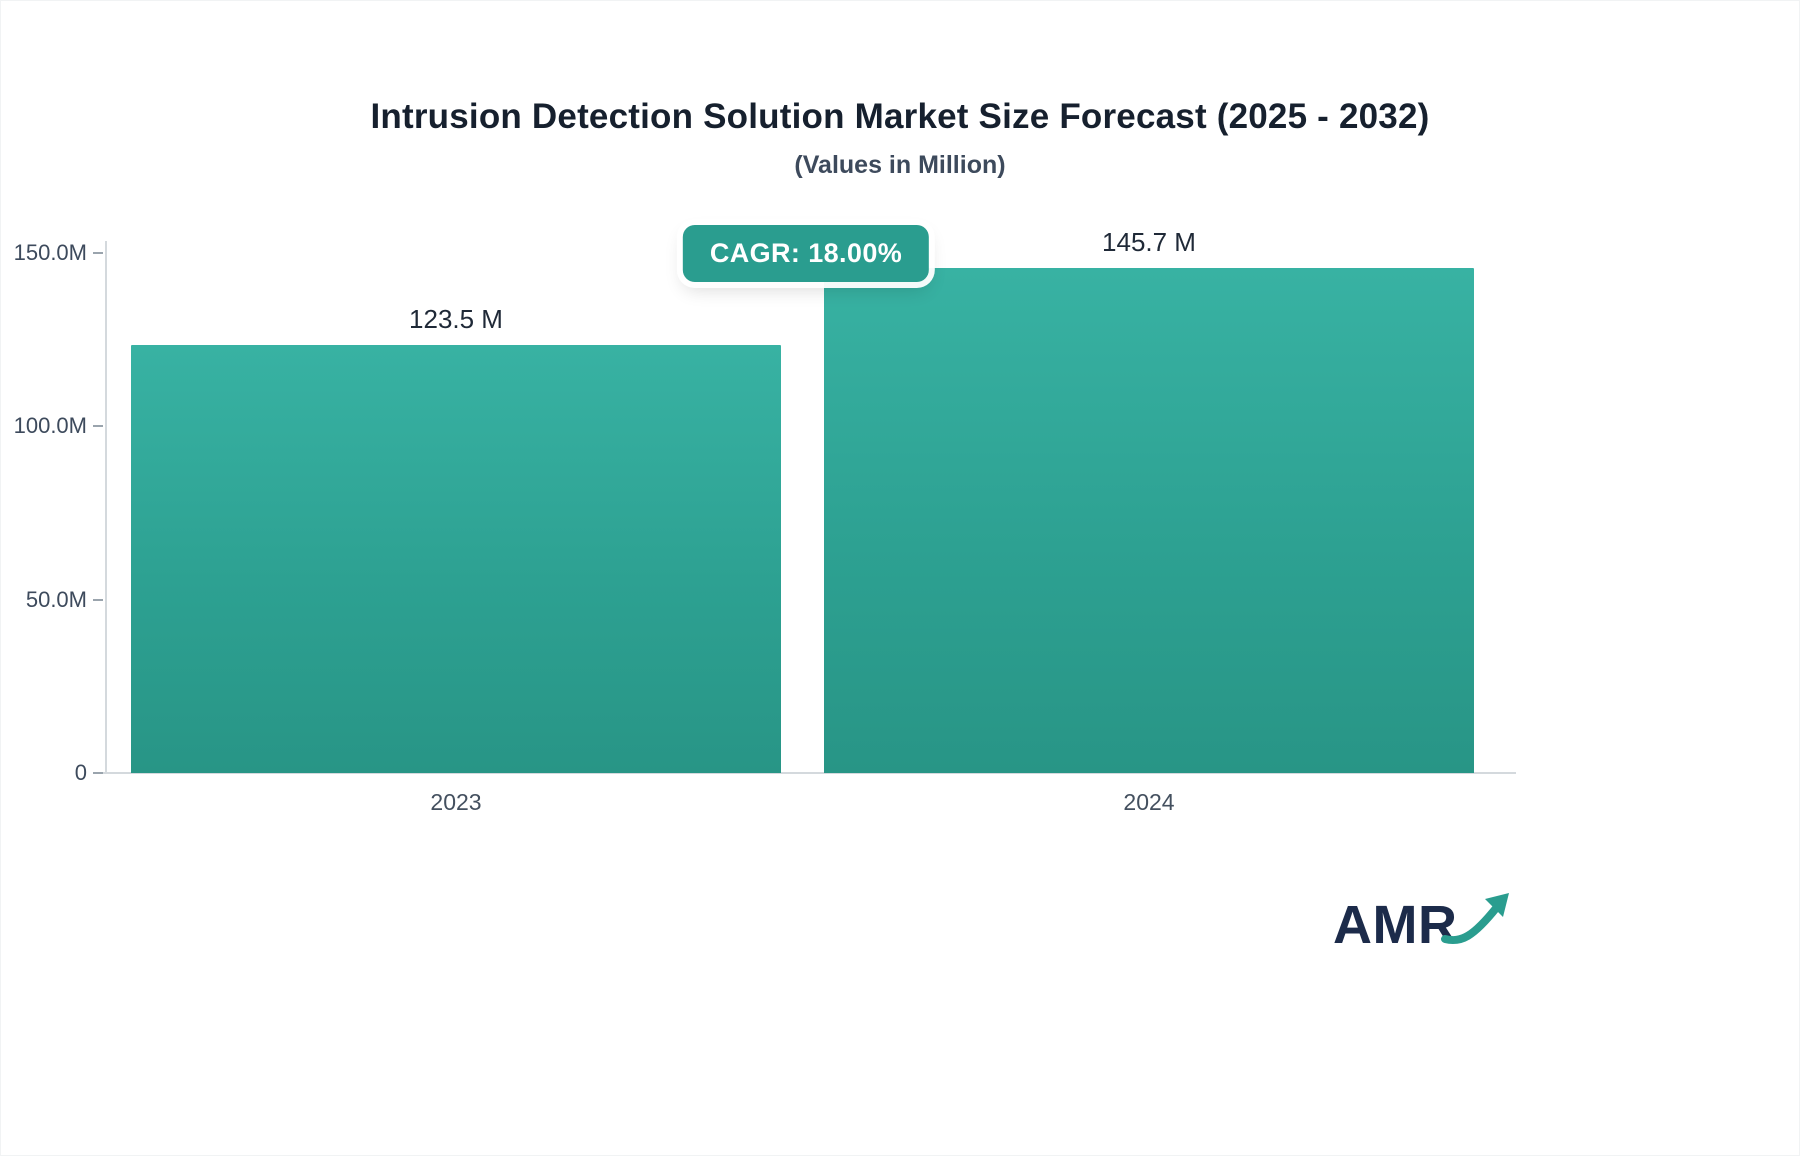 This screenshot has width=1800, height=1156. What do you see at coordinates (1149, 241) in the screenshot?
I see `bar-value-label: 145.7 M` at bounding box center [1149, 241].